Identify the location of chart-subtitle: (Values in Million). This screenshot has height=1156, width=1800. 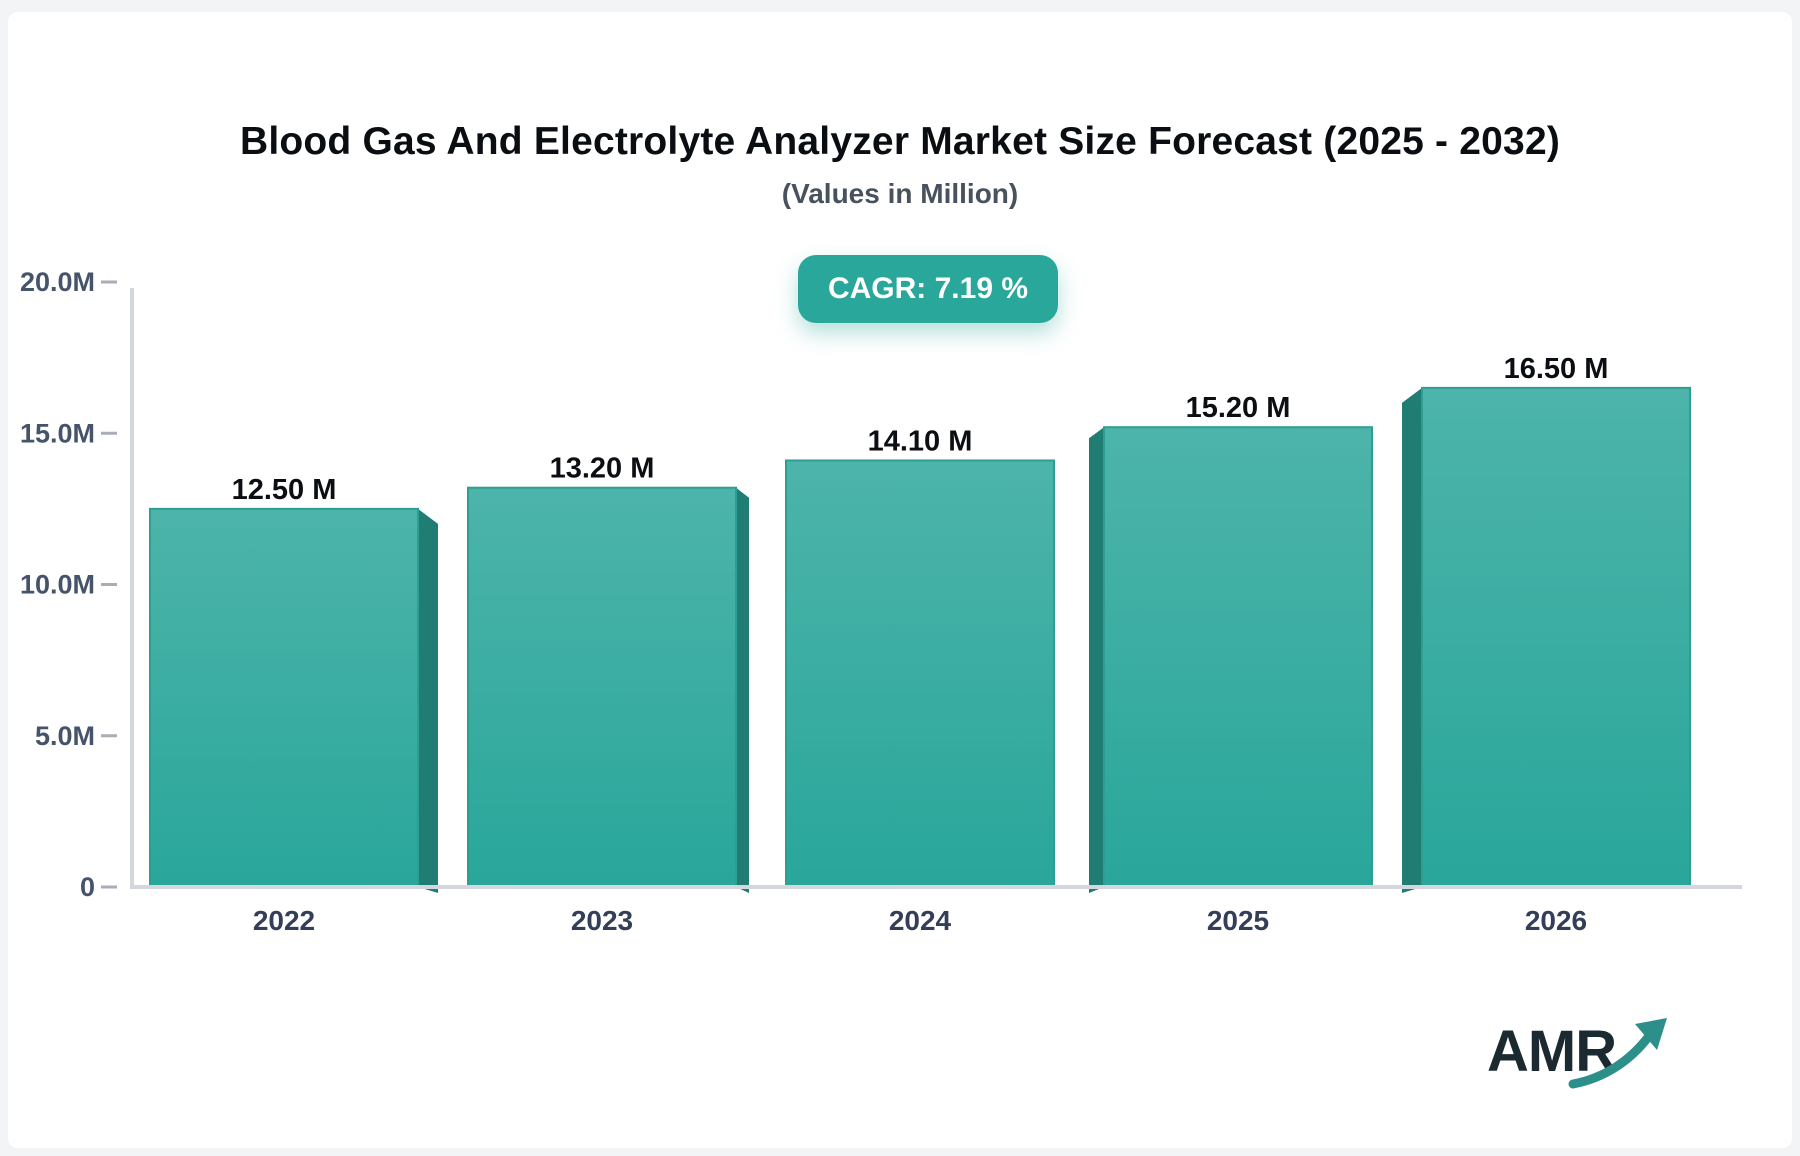
(900, 193).